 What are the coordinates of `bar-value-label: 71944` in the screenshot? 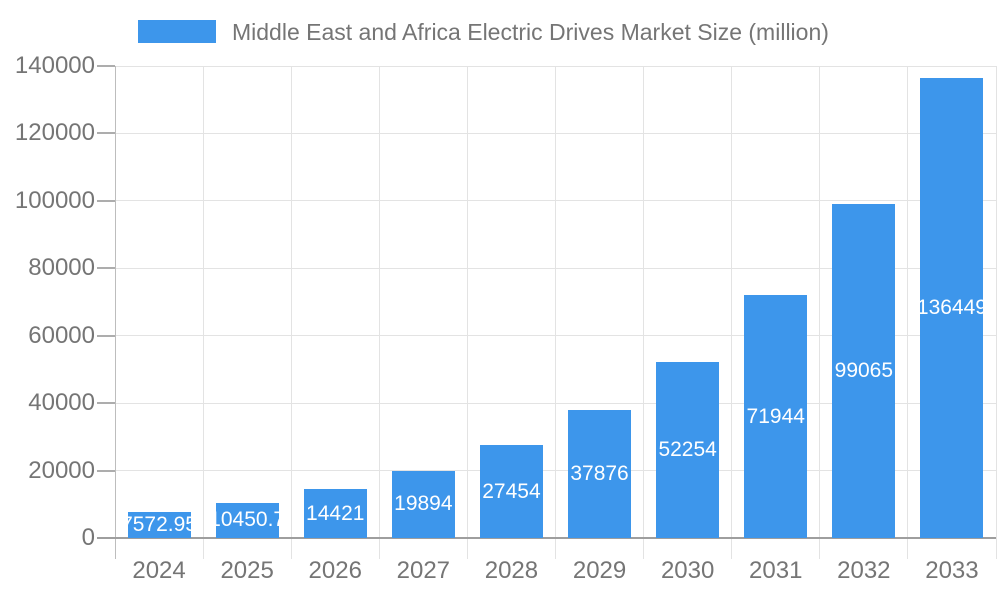 It's located at (775, 416).